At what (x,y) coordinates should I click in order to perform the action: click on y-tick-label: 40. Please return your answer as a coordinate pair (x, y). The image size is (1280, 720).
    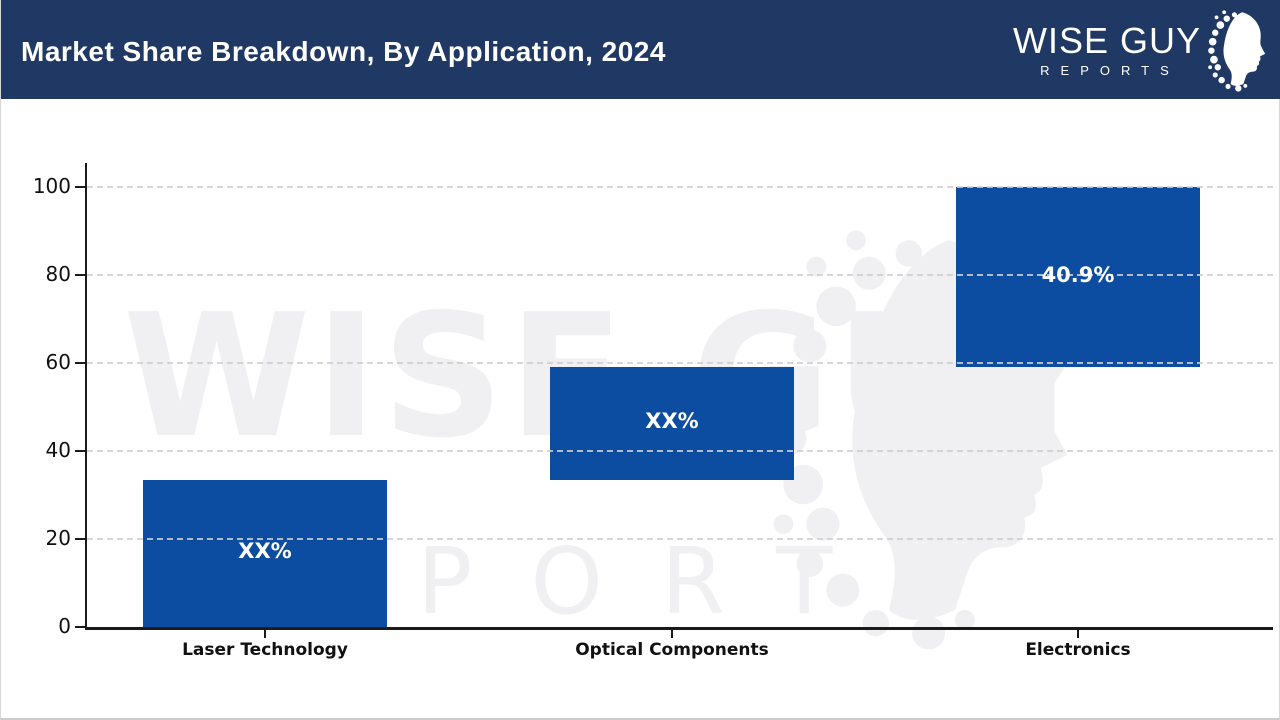
    Looking at the image, I should click on (58, 450).